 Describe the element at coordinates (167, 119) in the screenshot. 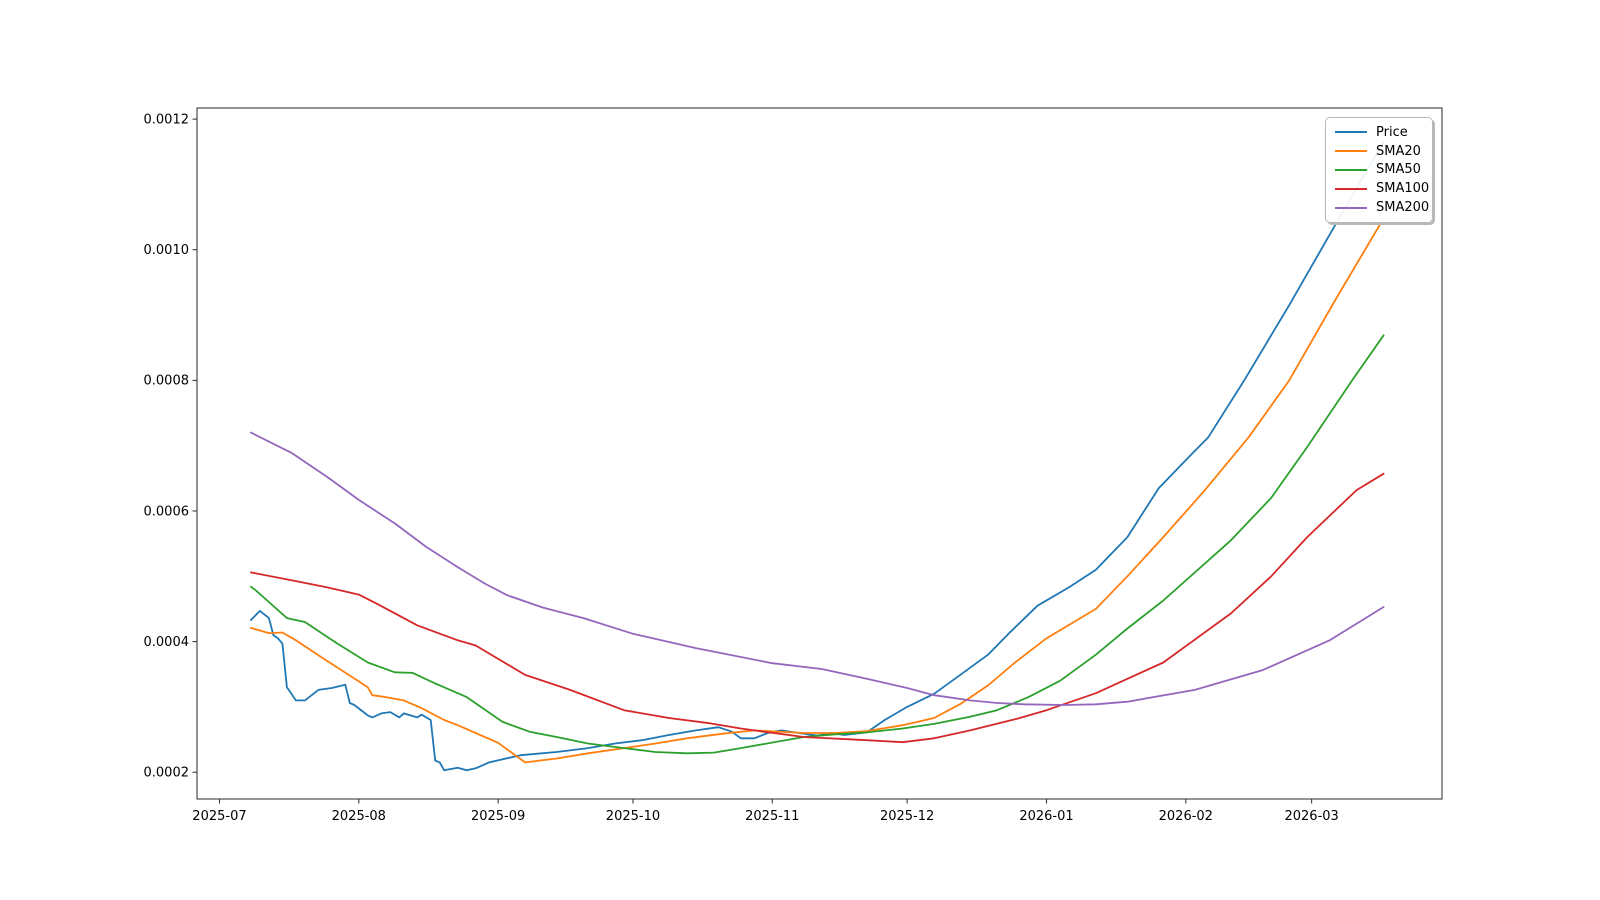

I see `y-tick-label: 0.0012` at that location.